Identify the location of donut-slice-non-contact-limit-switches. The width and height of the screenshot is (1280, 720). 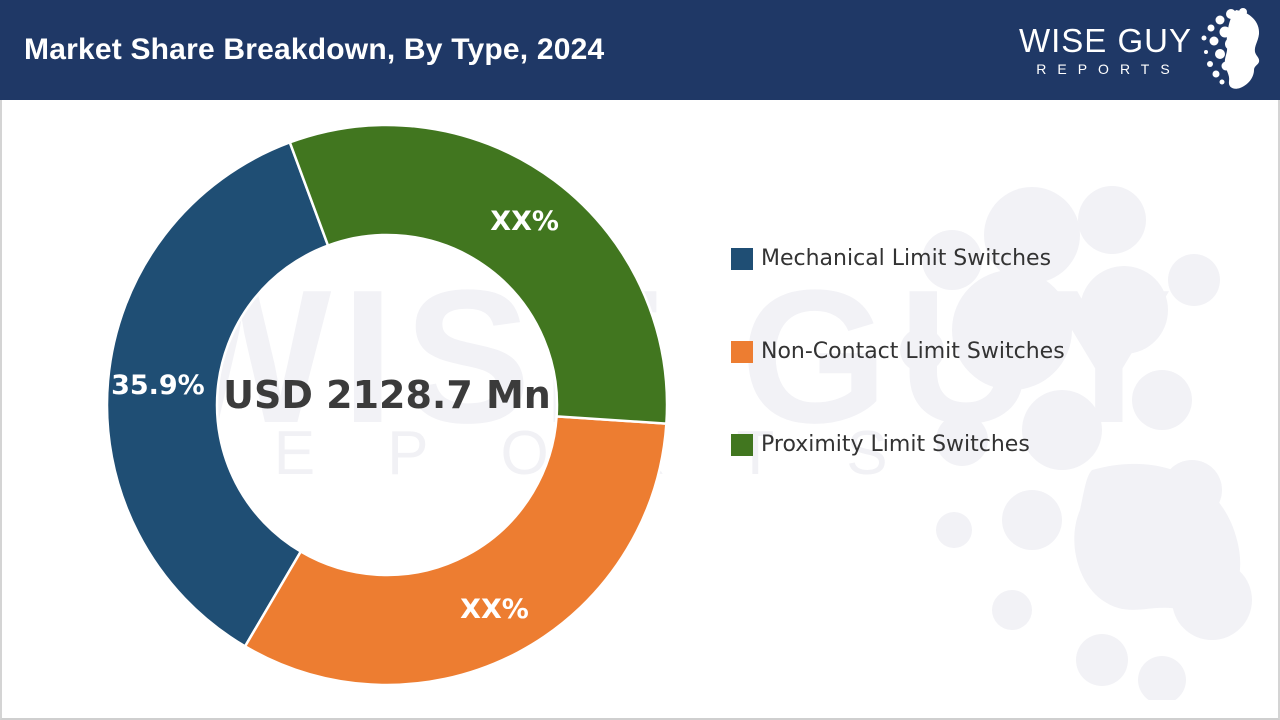
(455, 551).